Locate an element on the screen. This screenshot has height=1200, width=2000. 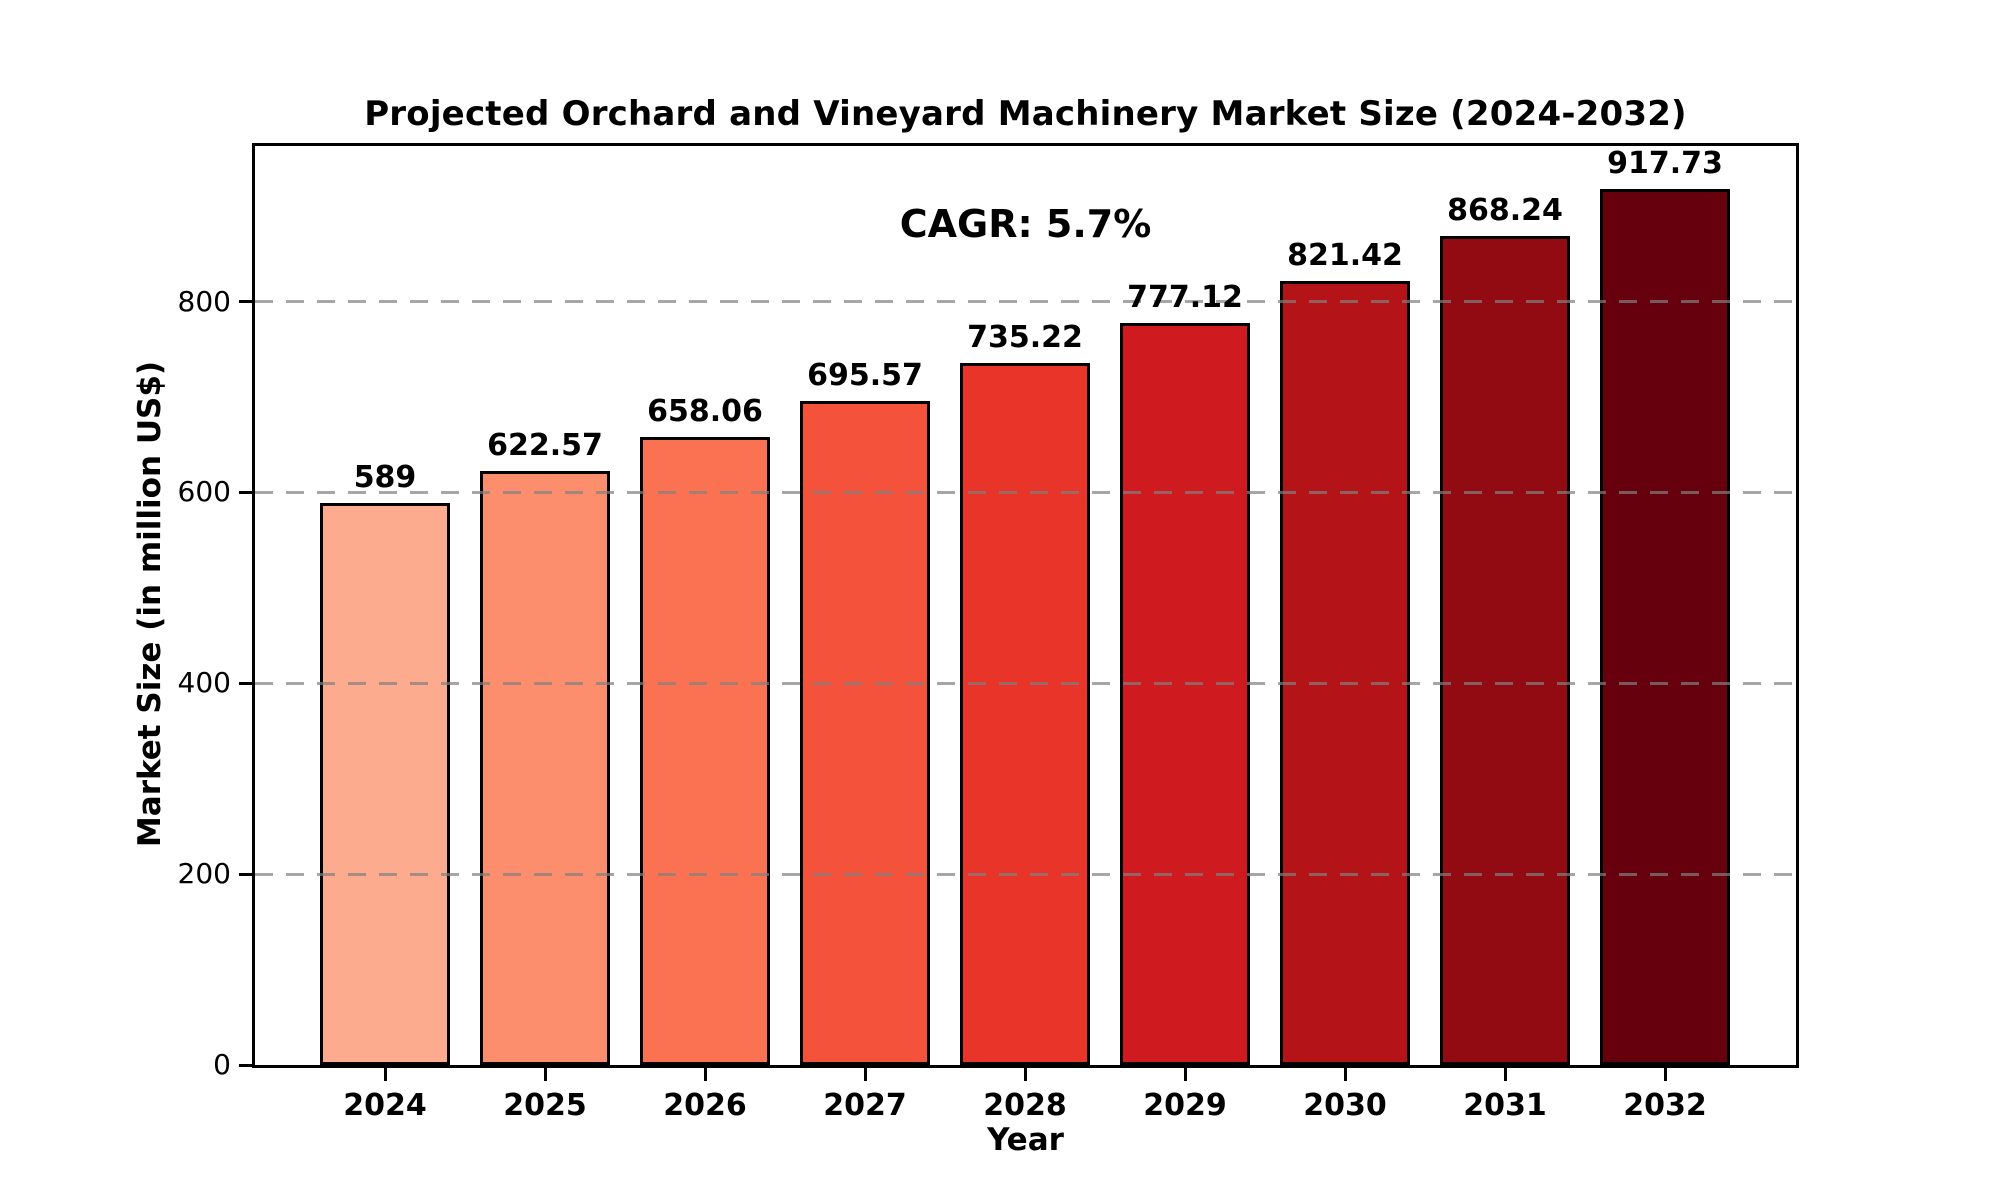
bar-value-label-2027: 695.57 is located at coordinates (865, 376).